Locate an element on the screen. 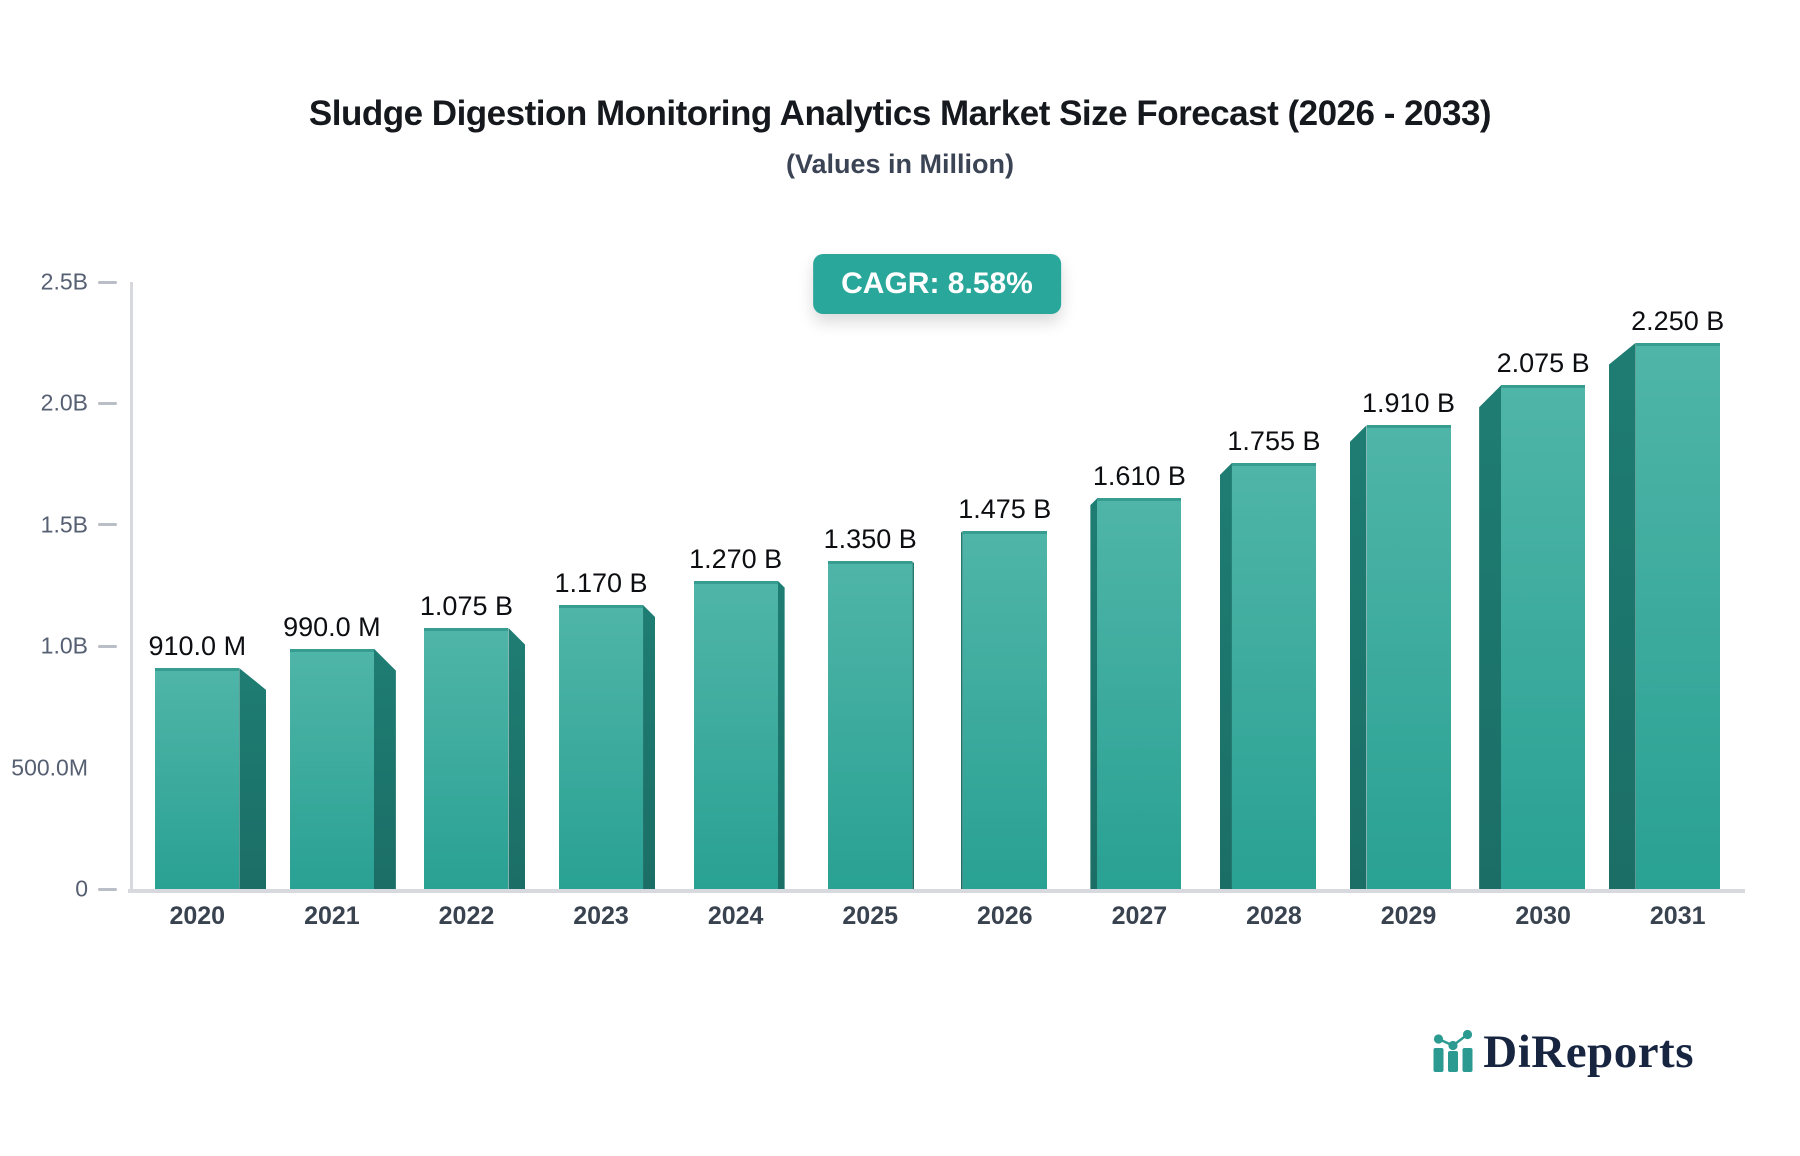 Image resolution: width=1800 pixels, height=1156 pixels. x-axis-label: 2022 is located at coordinates (466, 916).